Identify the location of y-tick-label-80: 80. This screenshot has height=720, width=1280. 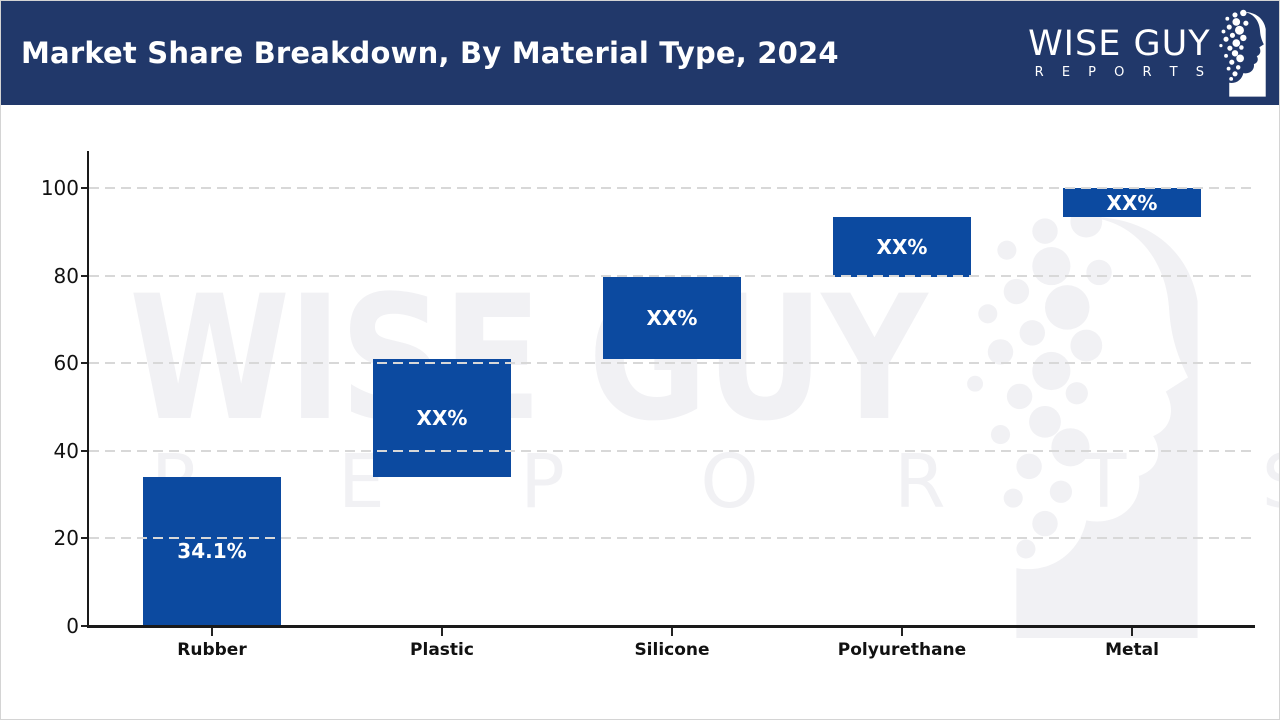
(66, 275).